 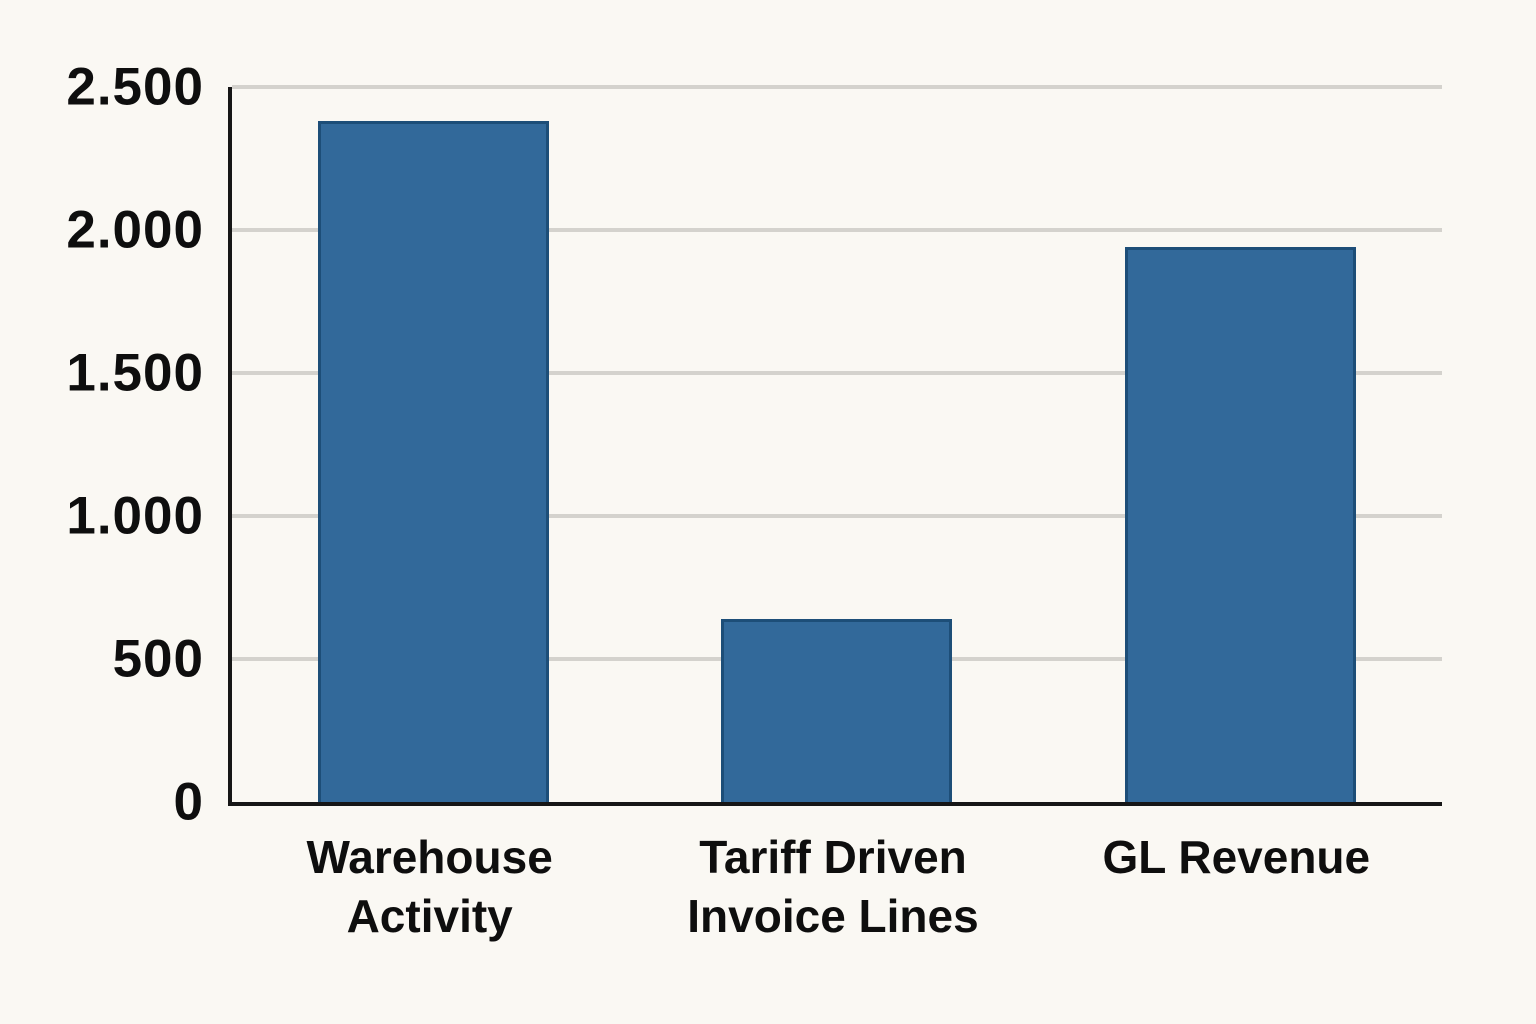 I want to click on x-category-label: Tariff Driven Invoice Lines, so click(x=833, y=886).